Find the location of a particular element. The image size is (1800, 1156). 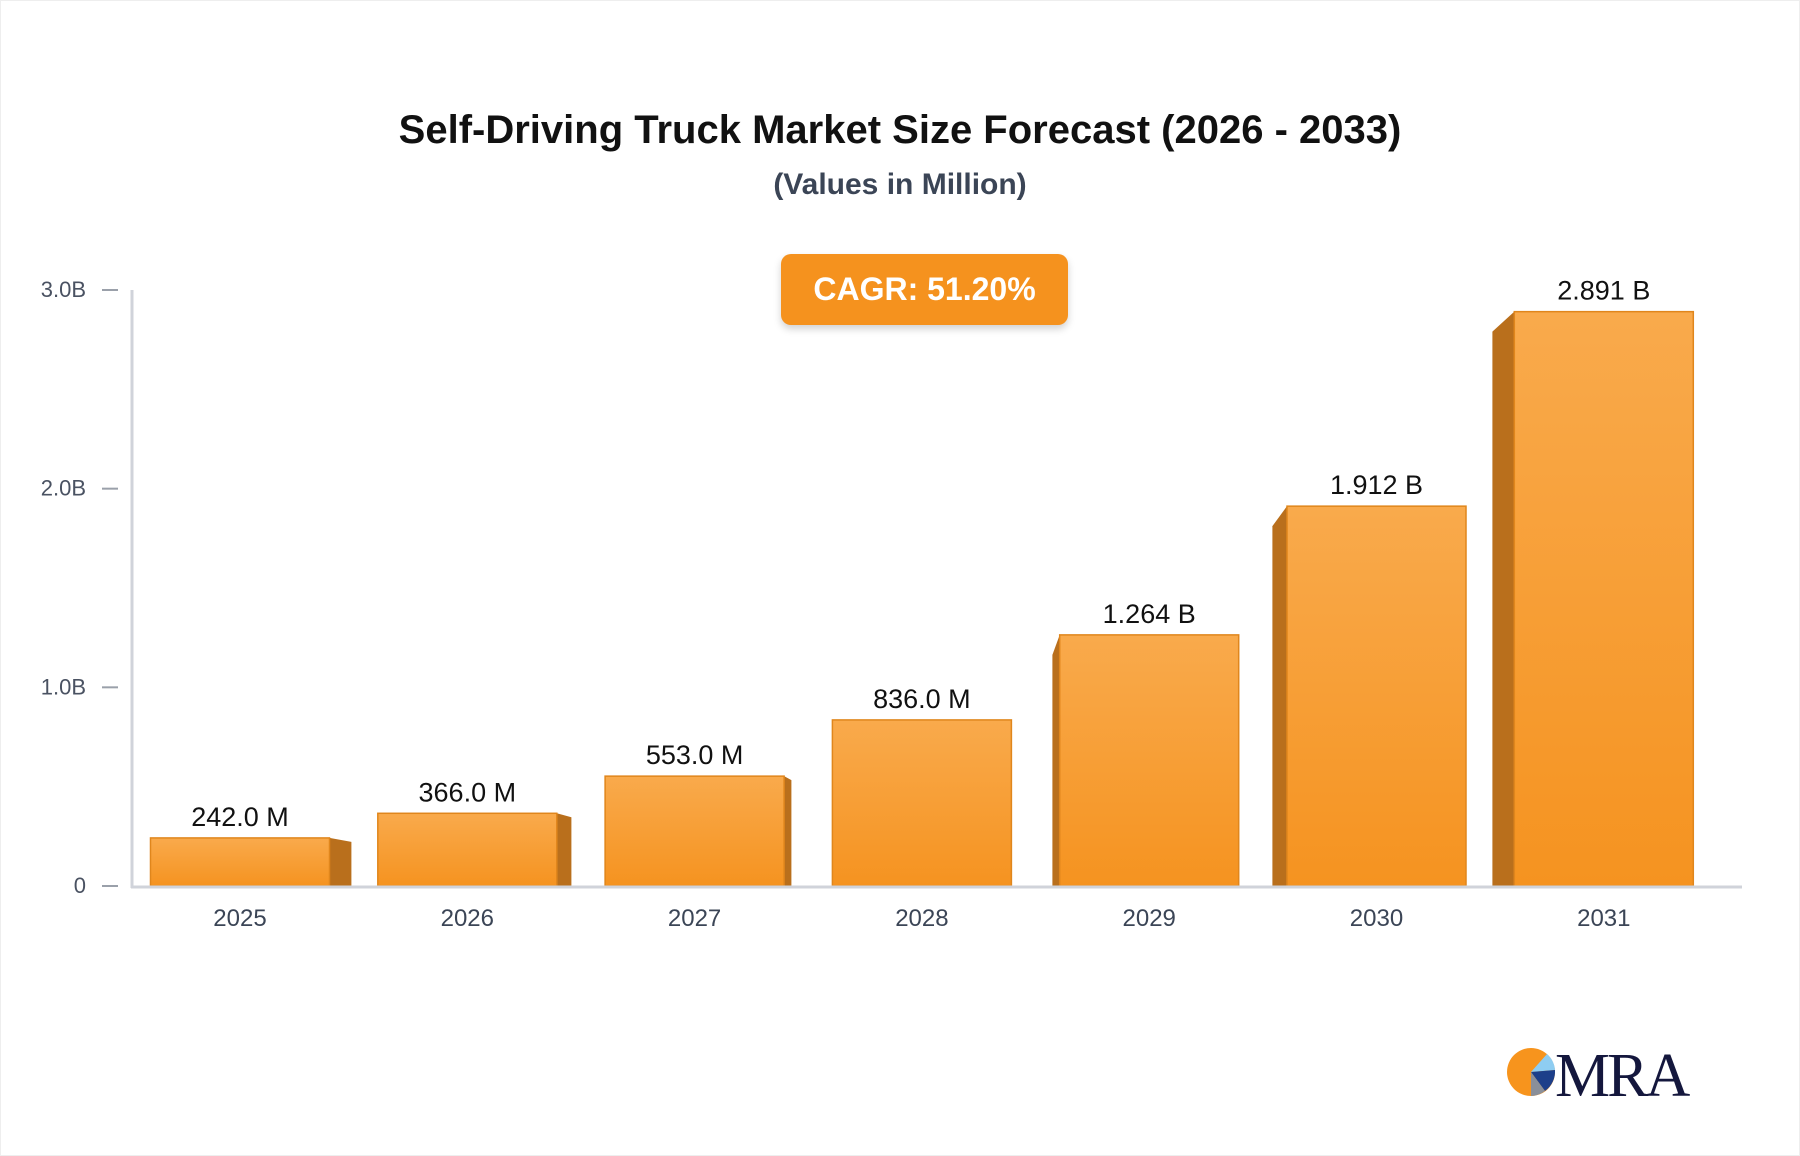

x-tick-label: 2031 is located at coordinates (1603, 918).